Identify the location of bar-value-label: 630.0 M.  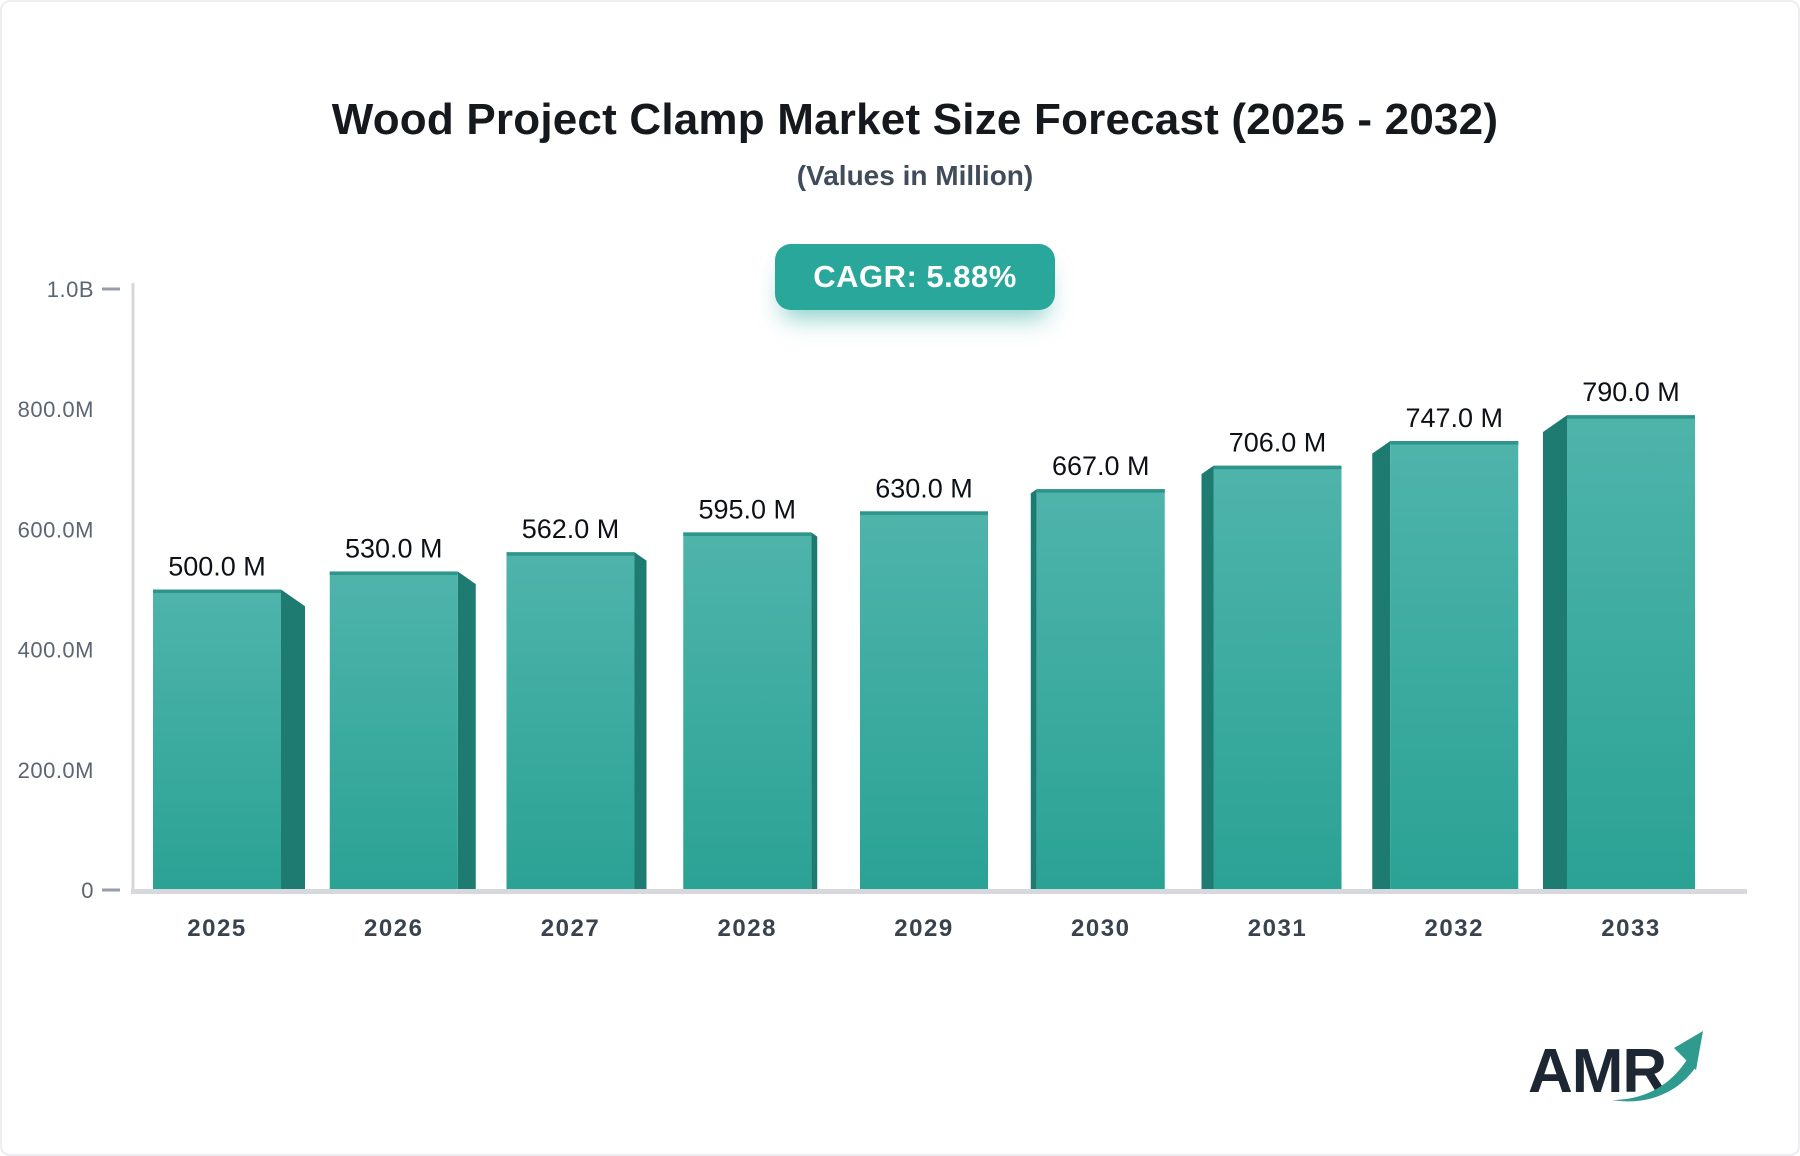
(924, 488).